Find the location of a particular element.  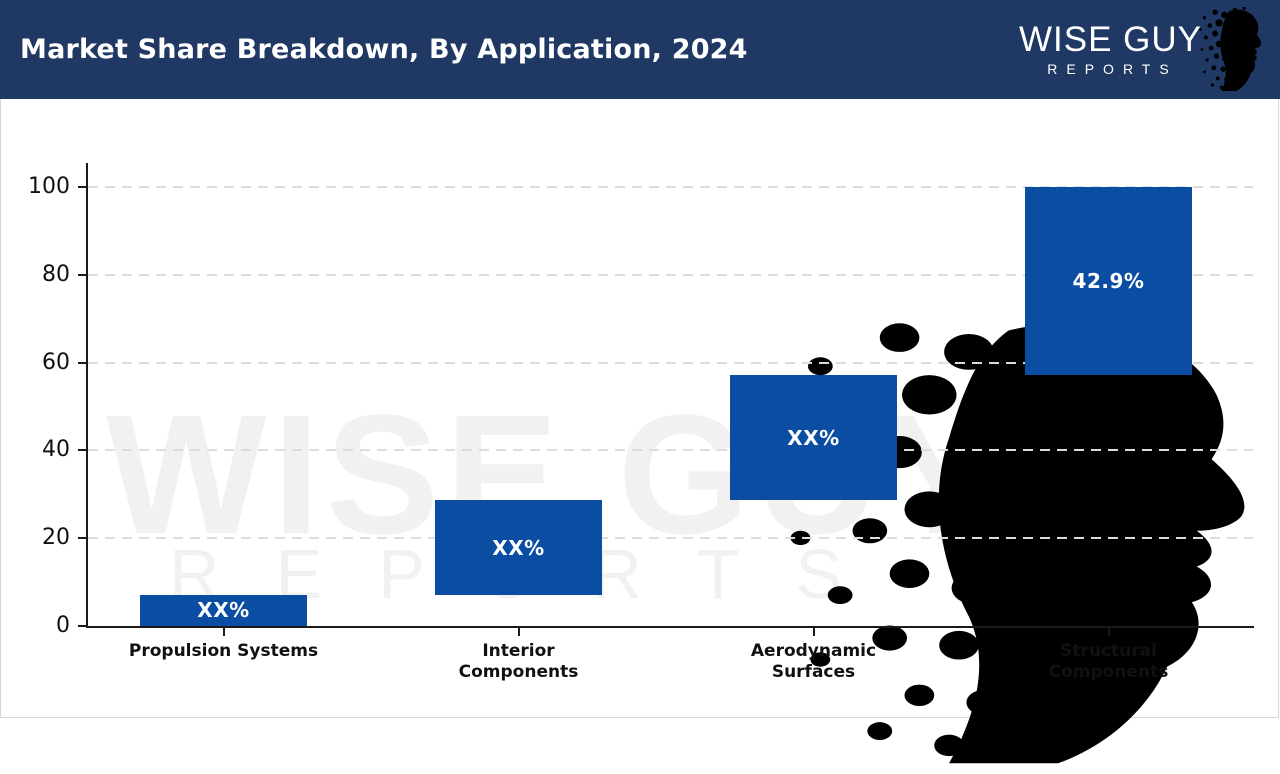

x-category-label: Propulsion Systems is located at coordinates (224, 651).